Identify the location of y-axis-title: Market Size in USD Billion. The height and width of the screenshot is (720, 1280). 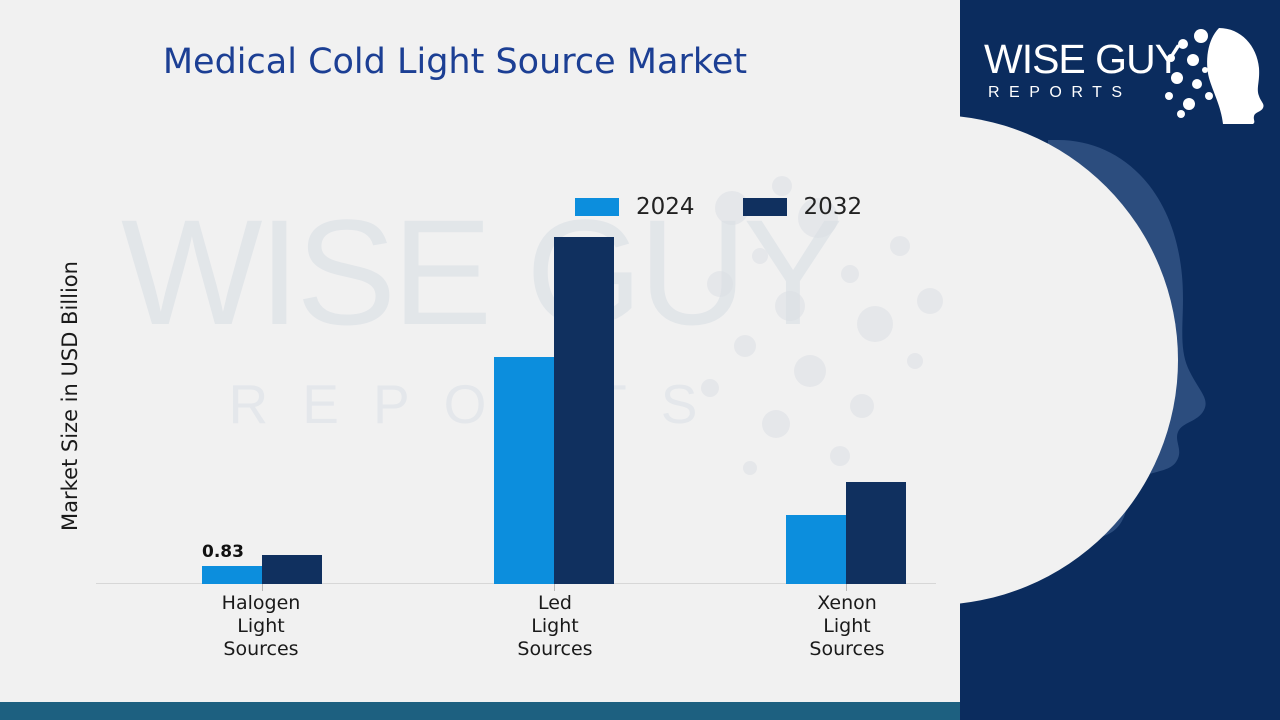
(70, 396).